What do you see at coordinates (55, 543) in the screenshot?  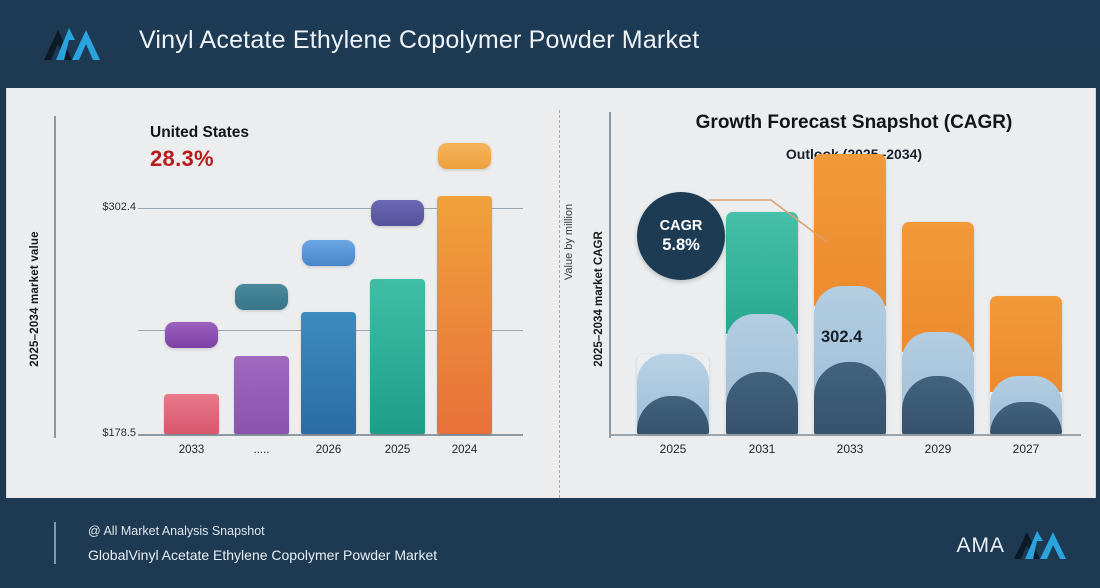 I see `footer-accent-rule` at bounding box center [55, 543].